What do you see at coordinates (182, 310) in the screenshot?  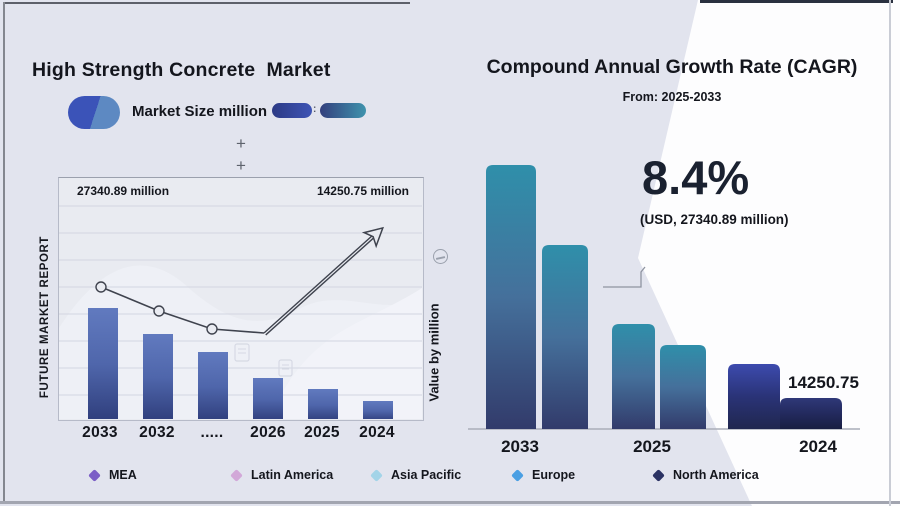 I see `trend-line` at bounding box center [182, 310].